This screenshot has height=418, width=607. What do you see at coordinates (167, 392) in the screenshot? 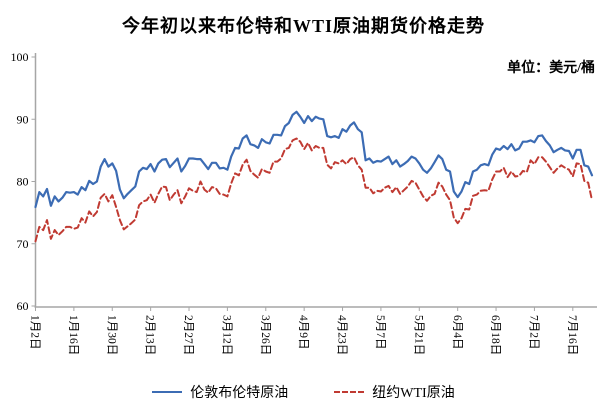
I see `brent-line-swatch` at bounding box center [167, 392].